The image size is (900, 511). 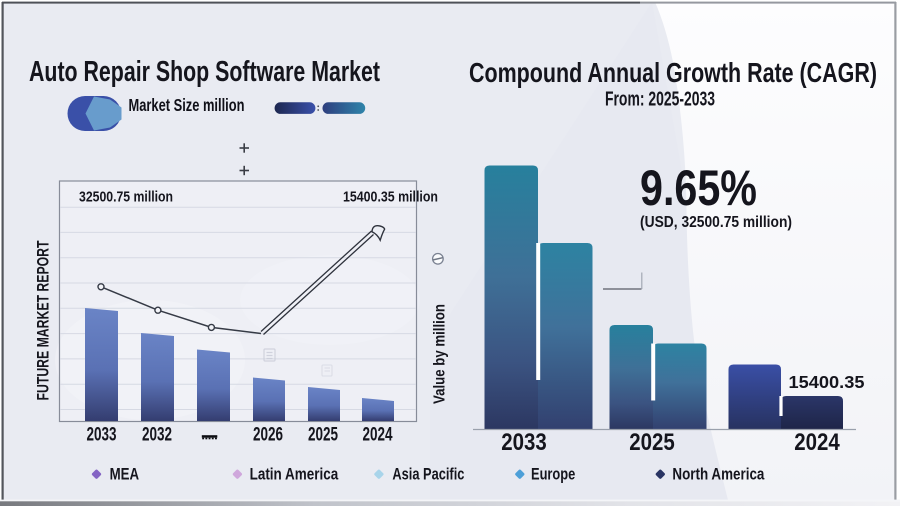 What do you see at coordinates (716, 222) in the screenshot?
I see `svg-text: (USD, 32500.75 million)` at bounding box center [716, 222].